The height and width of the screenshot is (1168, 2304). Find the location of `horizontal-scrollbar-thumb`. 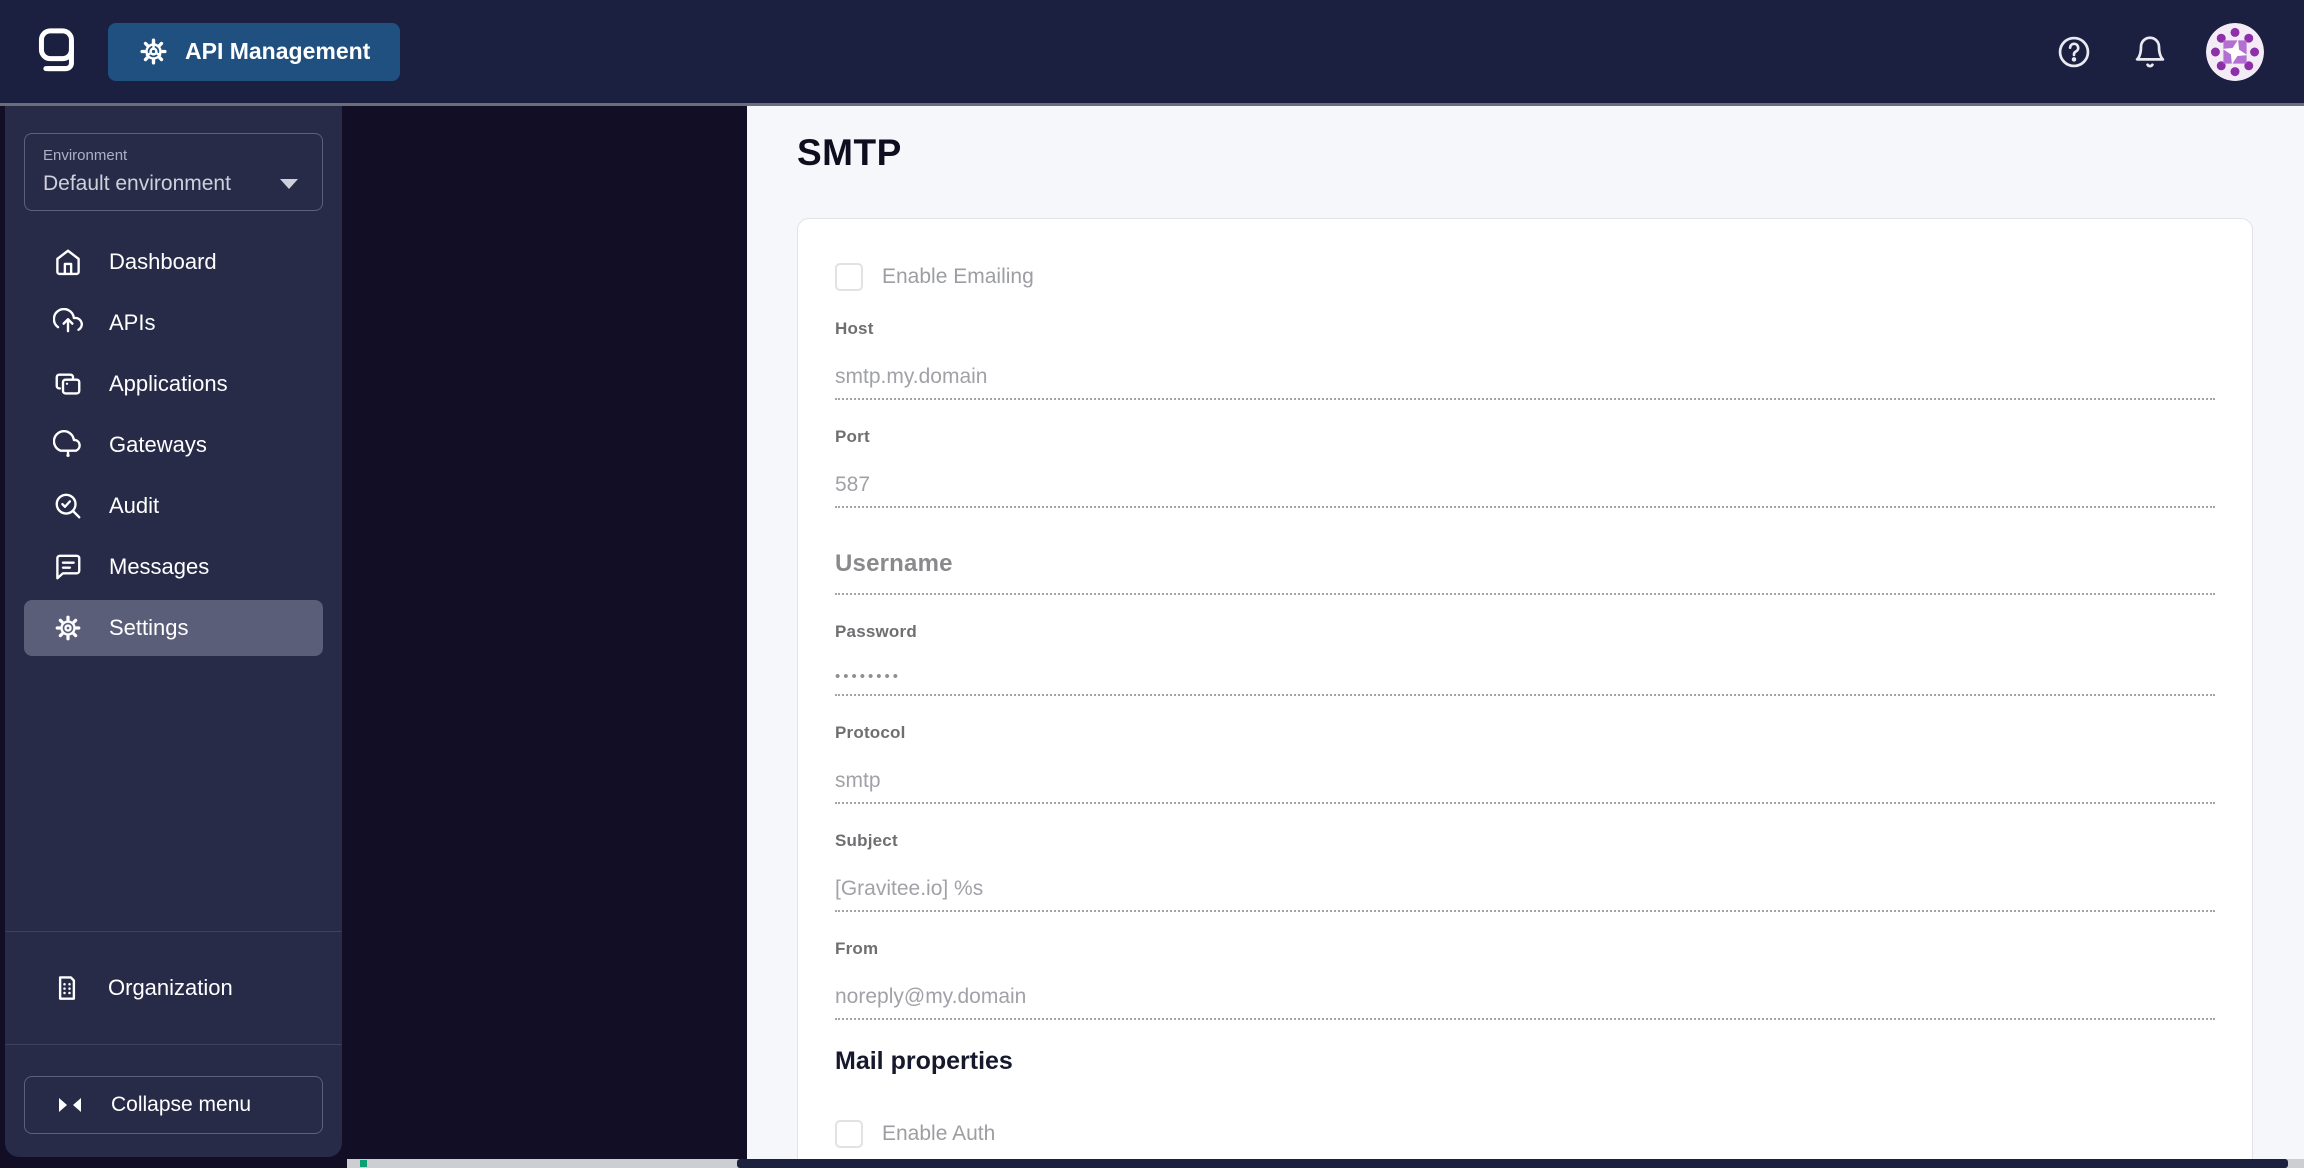

horizontal-scrollbar-thumb is located at coordinates (1512, 1163).